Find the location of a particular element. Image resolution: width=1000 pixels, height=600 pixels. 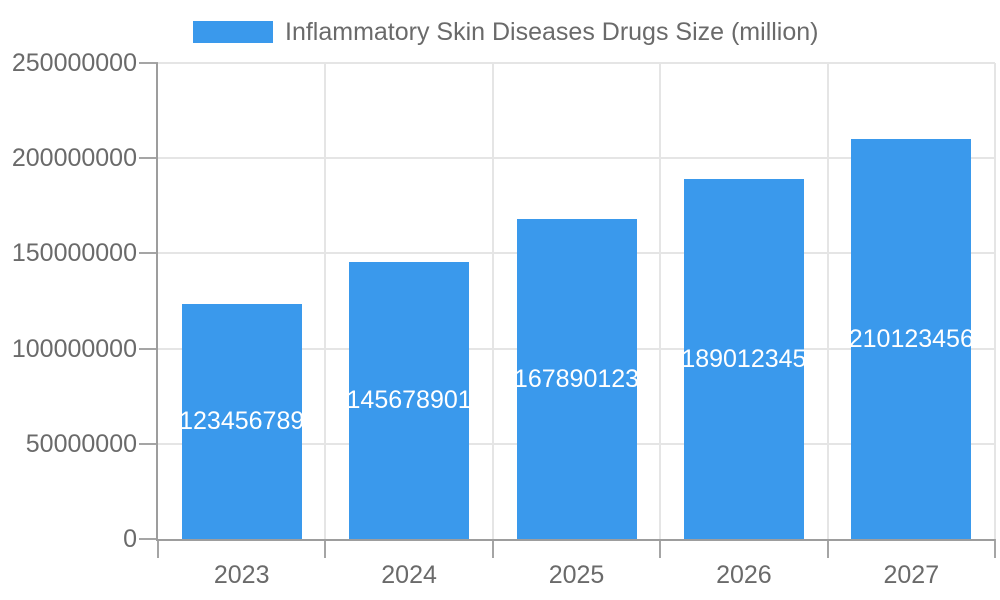

bar-value-label: 189012345 is located at coordinates (744, 359).